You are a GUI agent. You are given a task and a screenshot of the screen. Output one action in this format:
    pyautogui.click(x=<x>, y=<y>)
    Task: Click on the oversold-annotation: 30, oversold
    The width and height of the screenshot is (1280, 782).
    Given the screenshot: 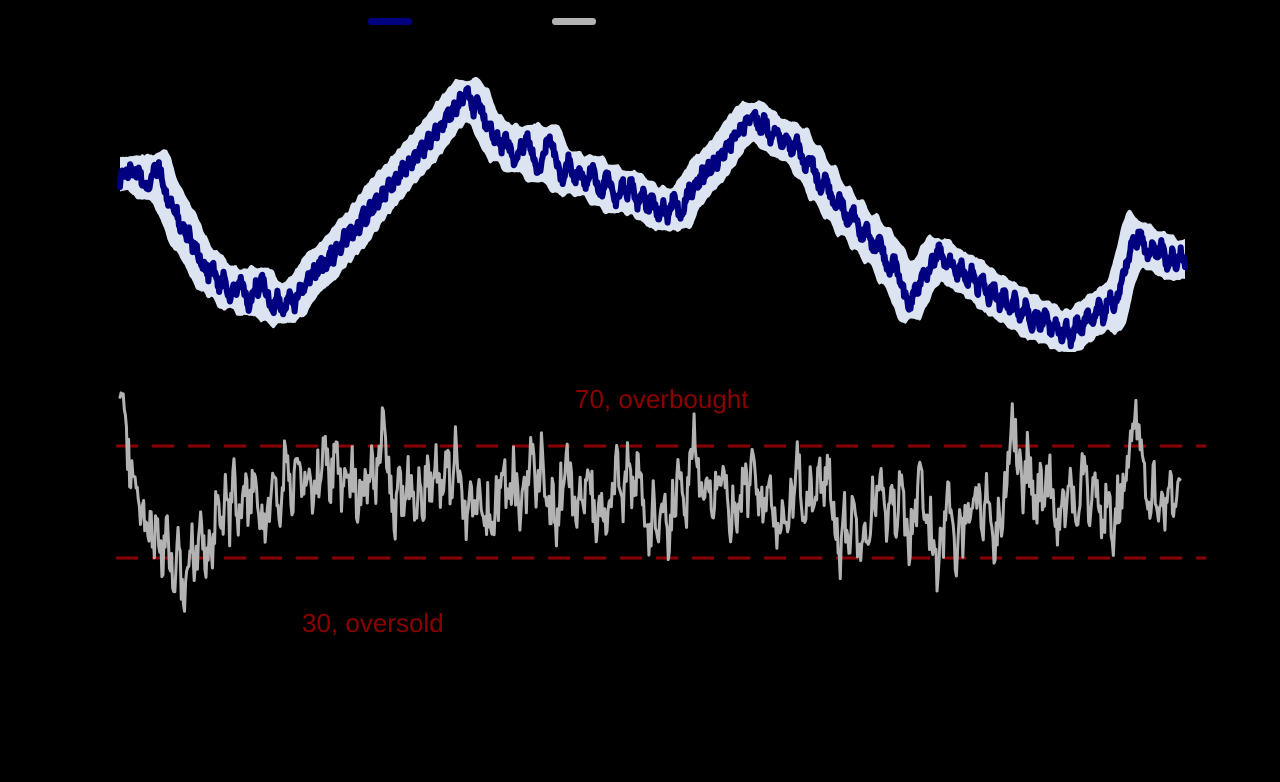 What is the action you would take?
    pyautogui.click(x=373, y=623)
    